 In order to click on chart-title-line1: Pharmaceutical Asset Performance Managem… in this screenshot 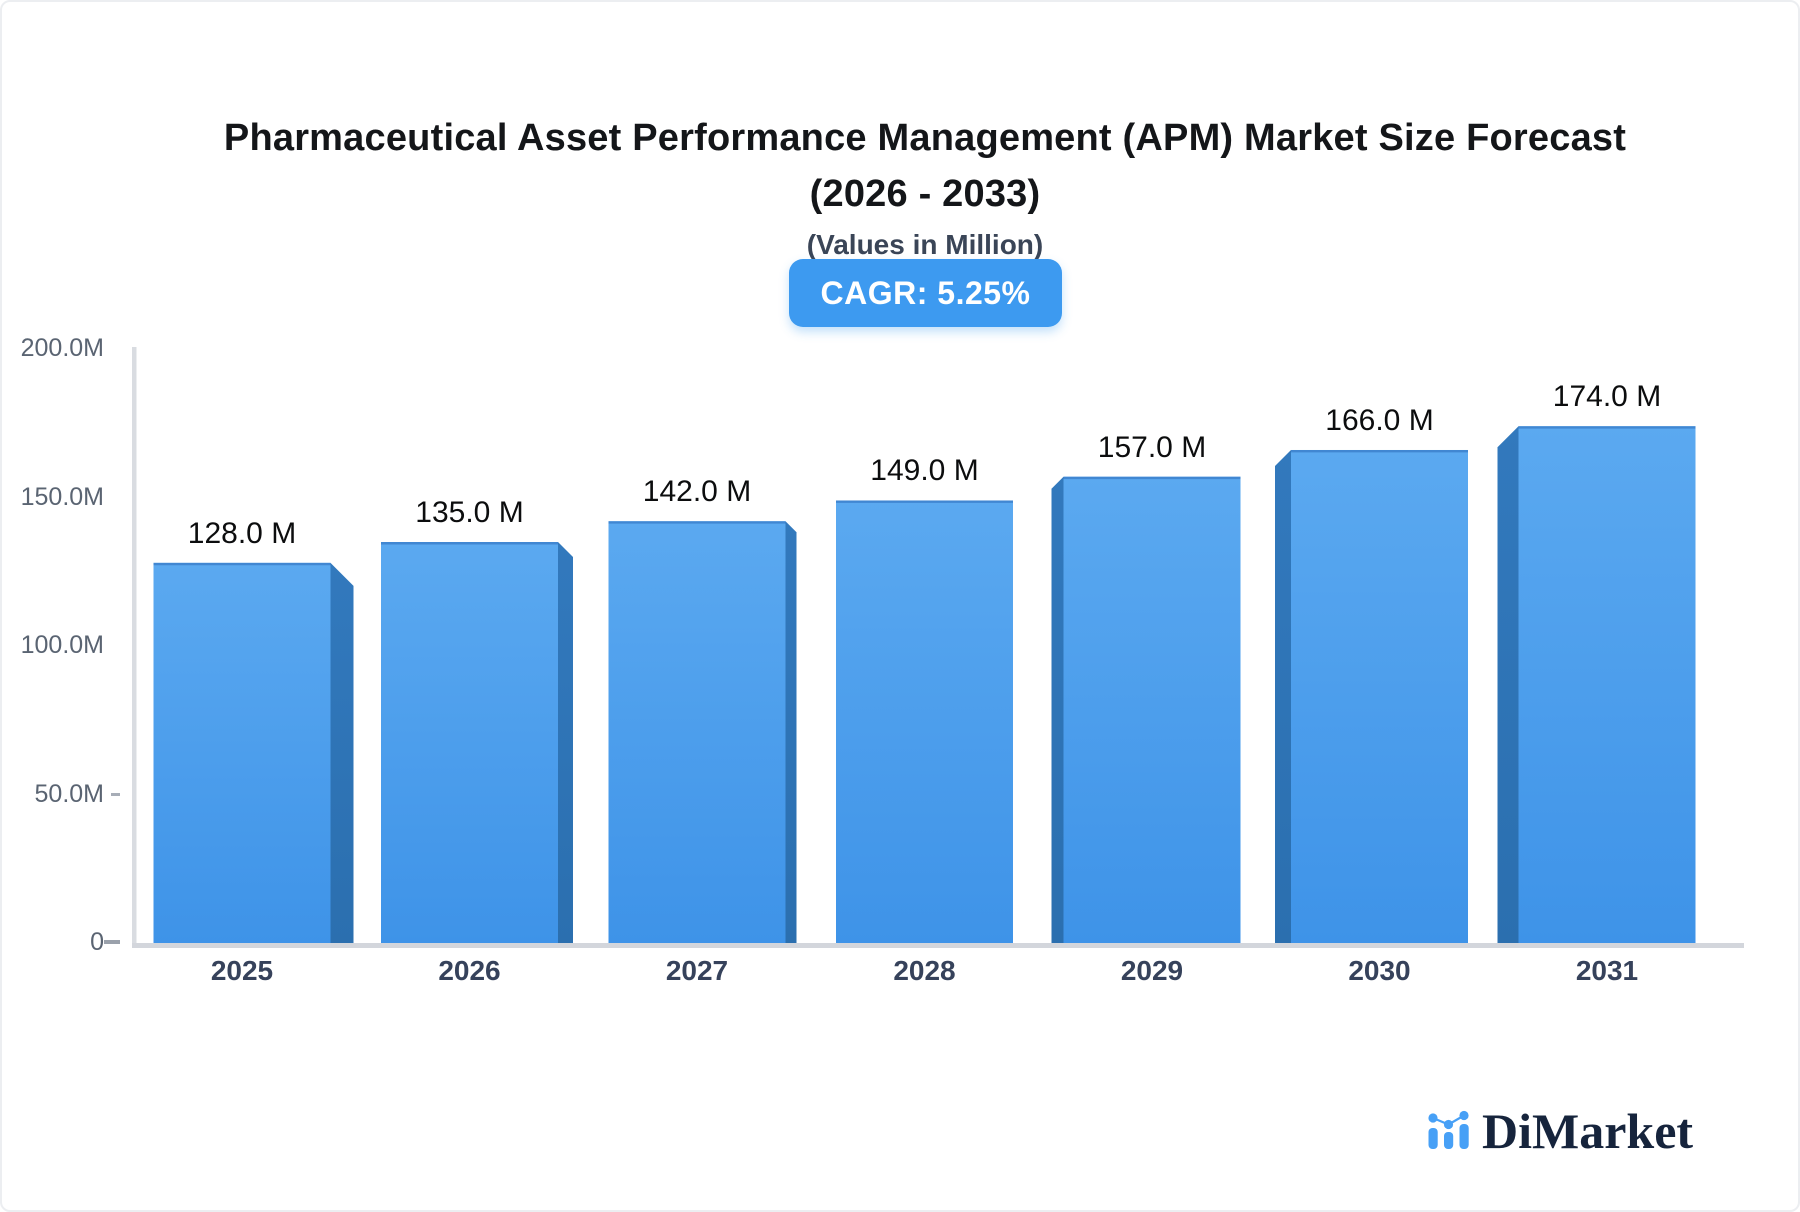, I will do `click(925, 138)`.